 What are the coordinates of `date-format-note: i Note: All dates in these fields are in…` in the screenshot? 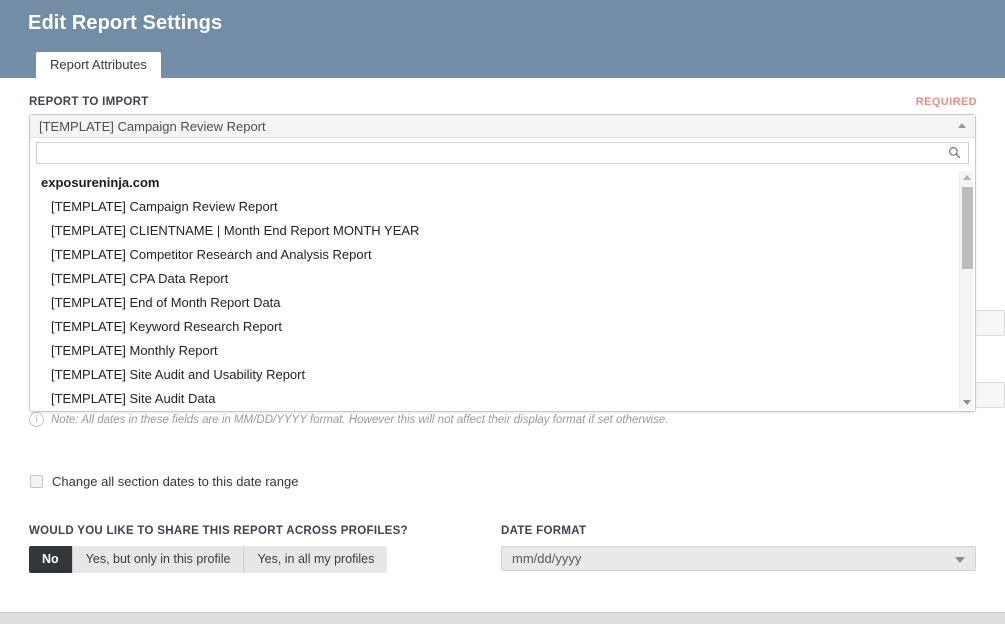 It's located at (348, 419).